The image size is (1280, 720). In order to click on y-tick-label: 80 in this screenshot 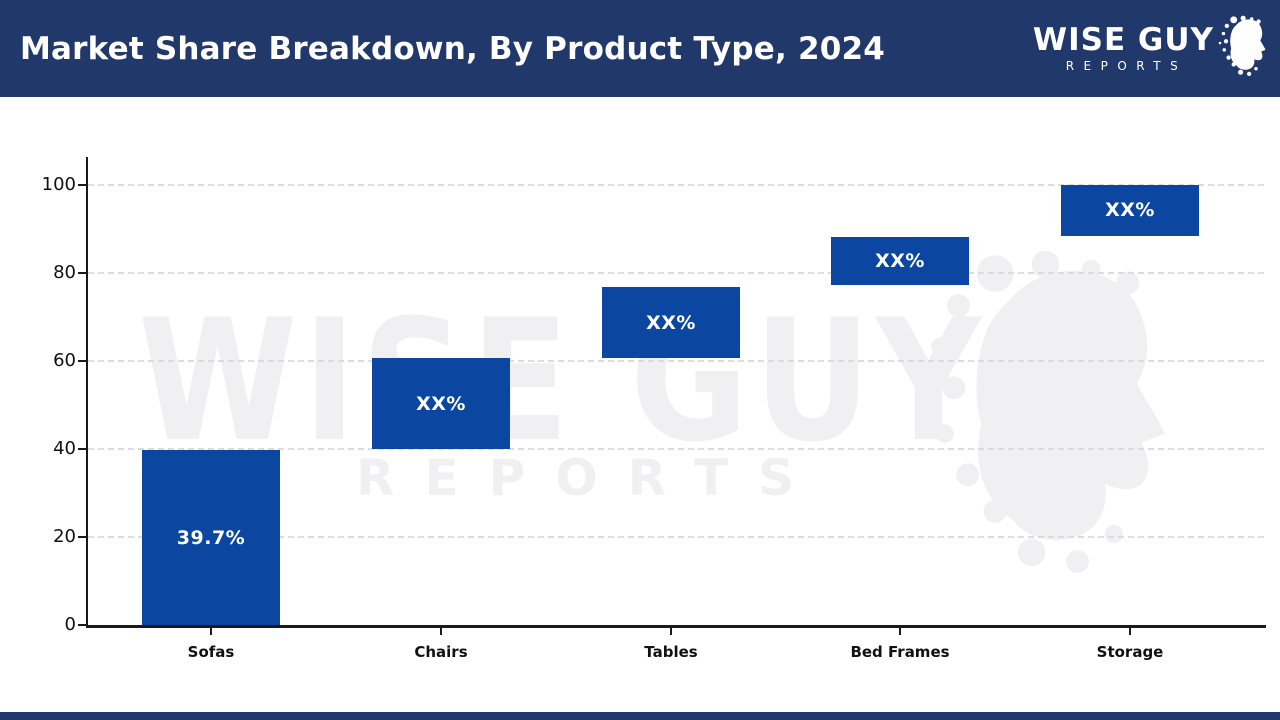, I will do `click(64, 272)`.